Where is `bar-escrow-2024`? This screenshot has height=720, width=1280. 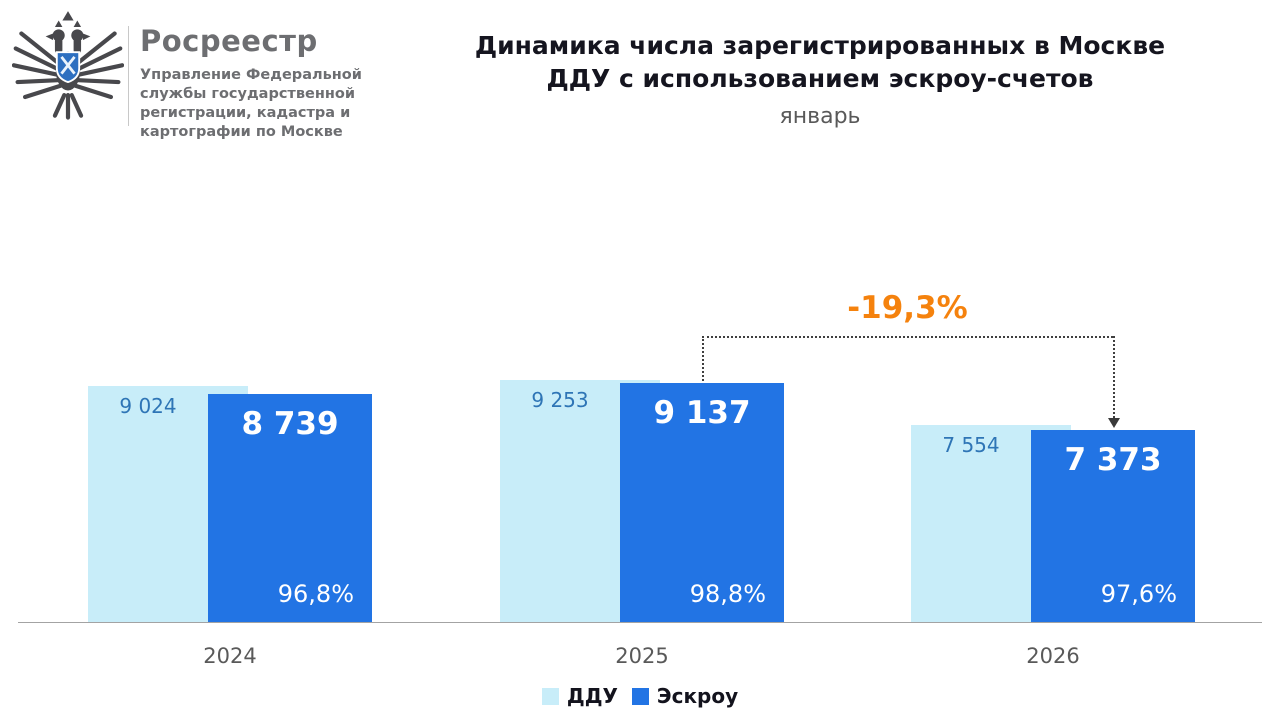 bar-escrow-2024 is located at coordinates (290, 508).